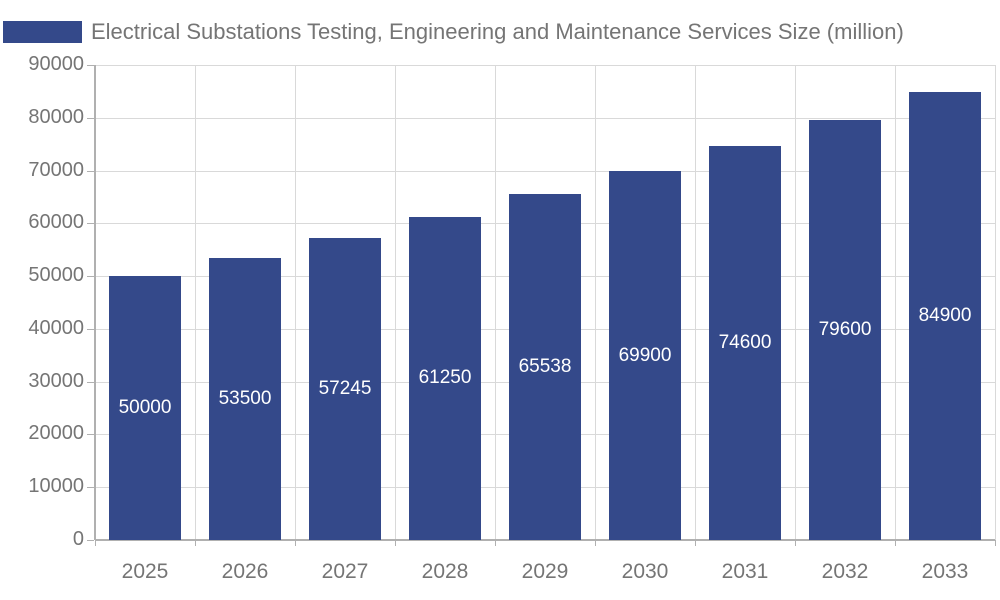  I want to click on bar-value-label: 69900, so click(645, 355).